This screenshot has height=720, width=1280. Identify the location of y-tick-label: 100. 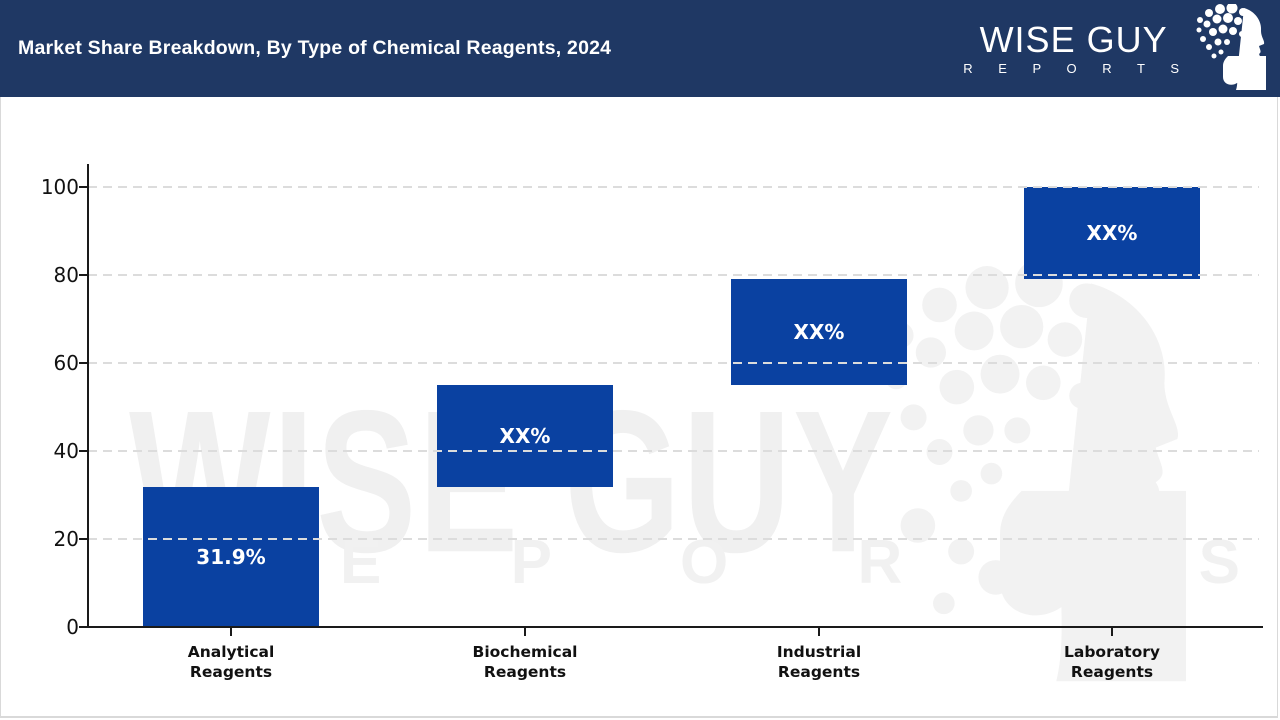
(59, 187).